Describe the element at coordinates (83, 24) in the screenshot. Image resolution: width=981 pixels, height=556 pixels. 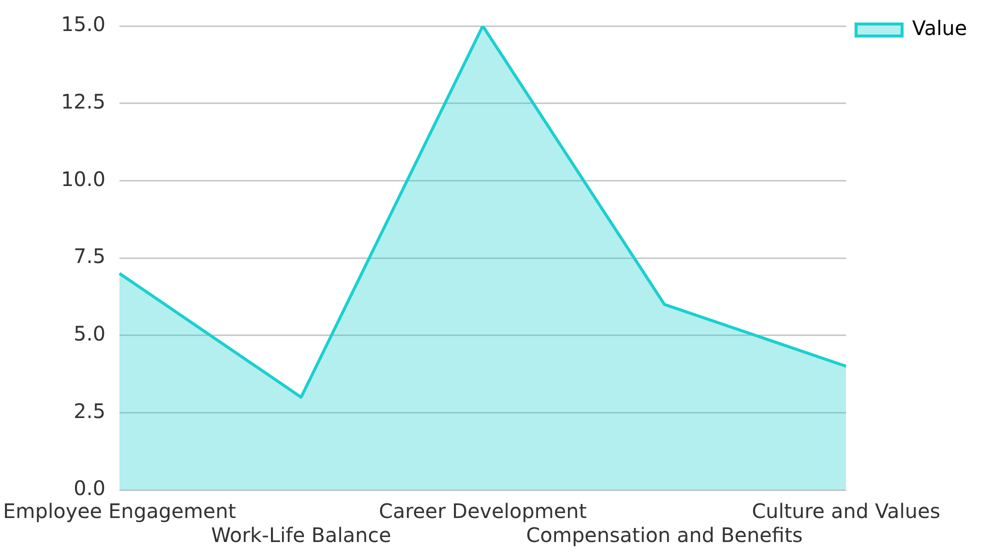
I see `y-tick-label: 15.0` at that location.